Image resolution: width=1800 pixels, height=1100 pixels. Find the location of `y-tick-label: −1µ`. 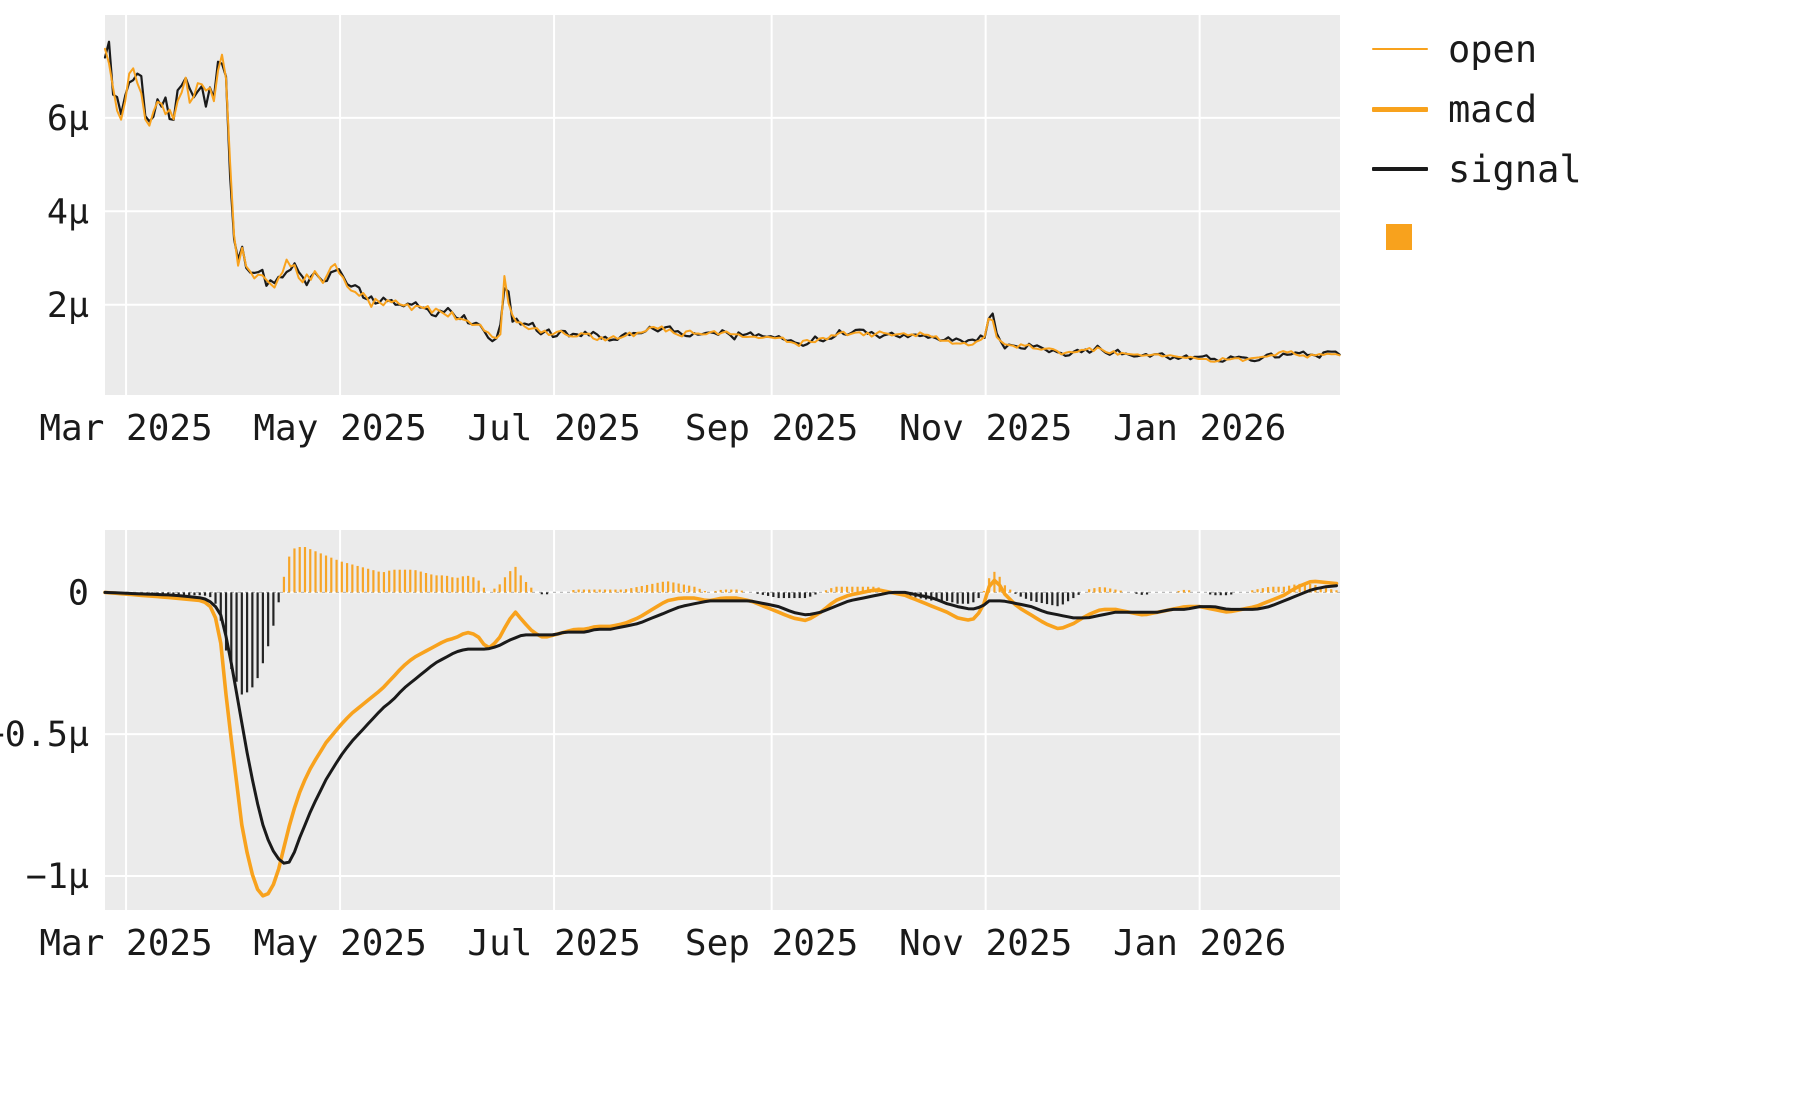

y-tick-label: −1µ is located at coordinates (57, 877).